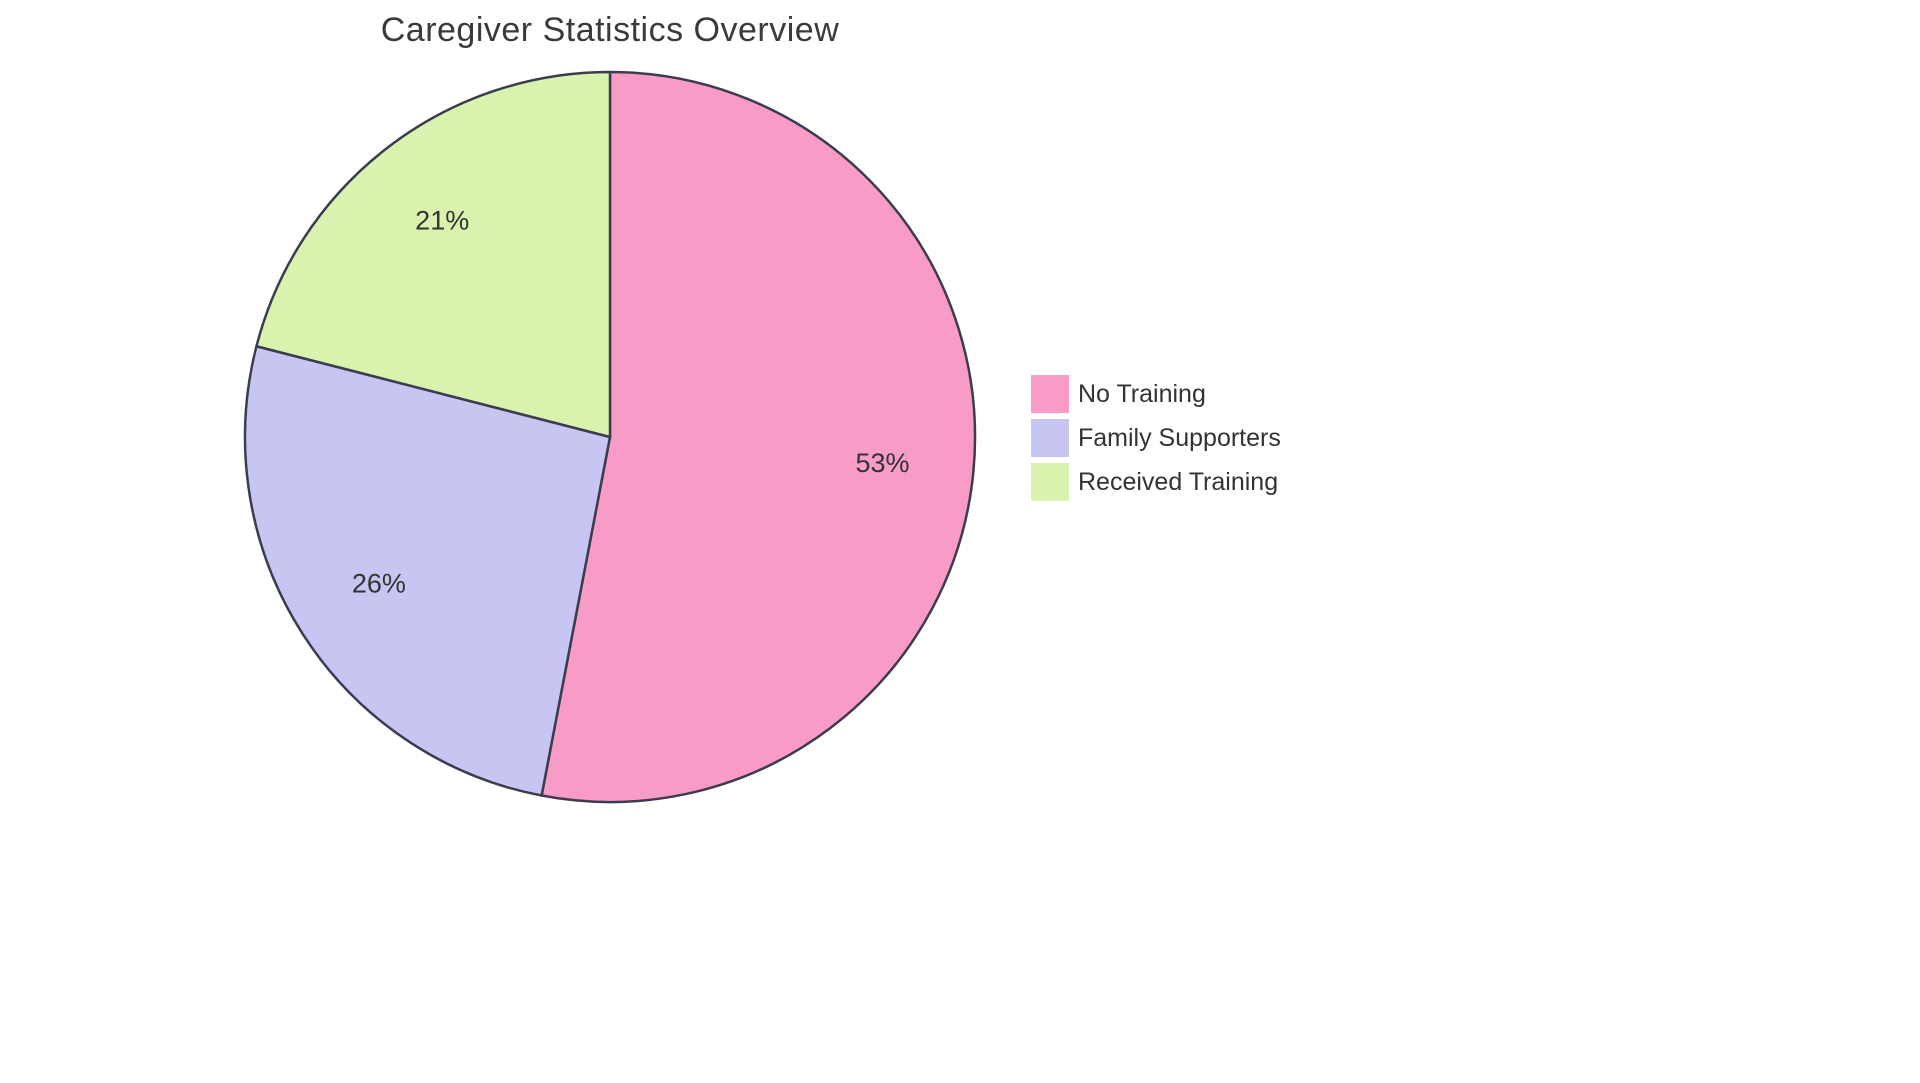 This screenshot has width=1920, height=1083. What do you see at coordinates (379, 584) in the screenshot?
I see `slice-label-family-supporters: 26%` at bounding box center [379, 584].